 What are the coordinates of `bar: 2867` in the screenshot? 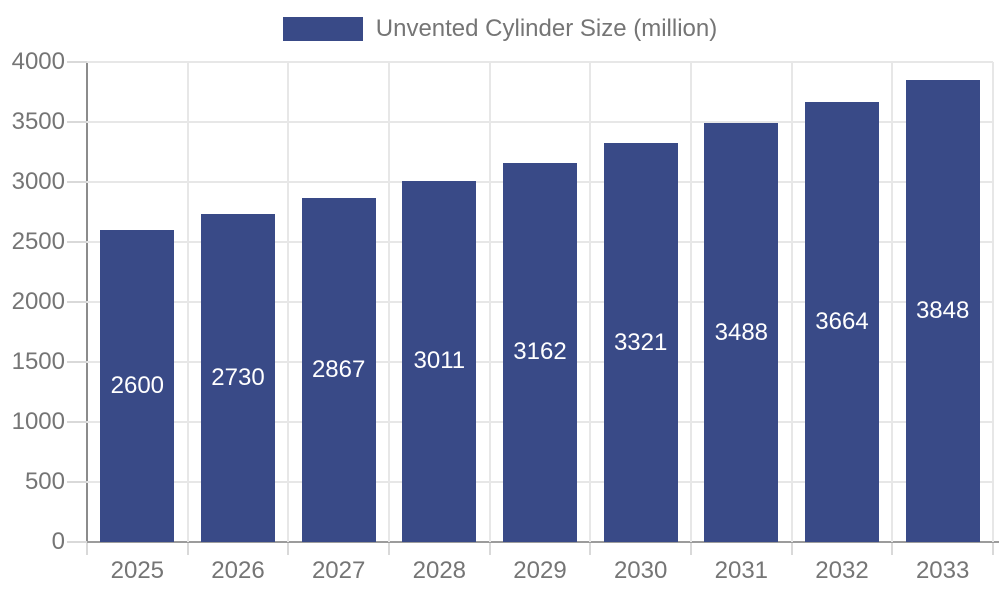 It's located at (338, 369).